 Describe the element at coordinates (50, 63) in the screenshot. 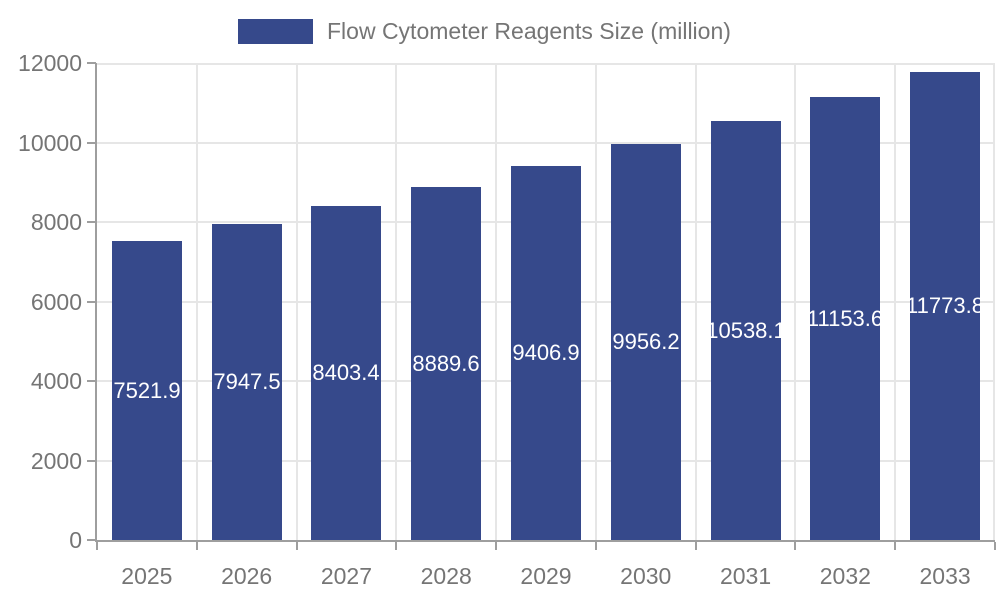

I see `y-tick-label: 12000` at that location.